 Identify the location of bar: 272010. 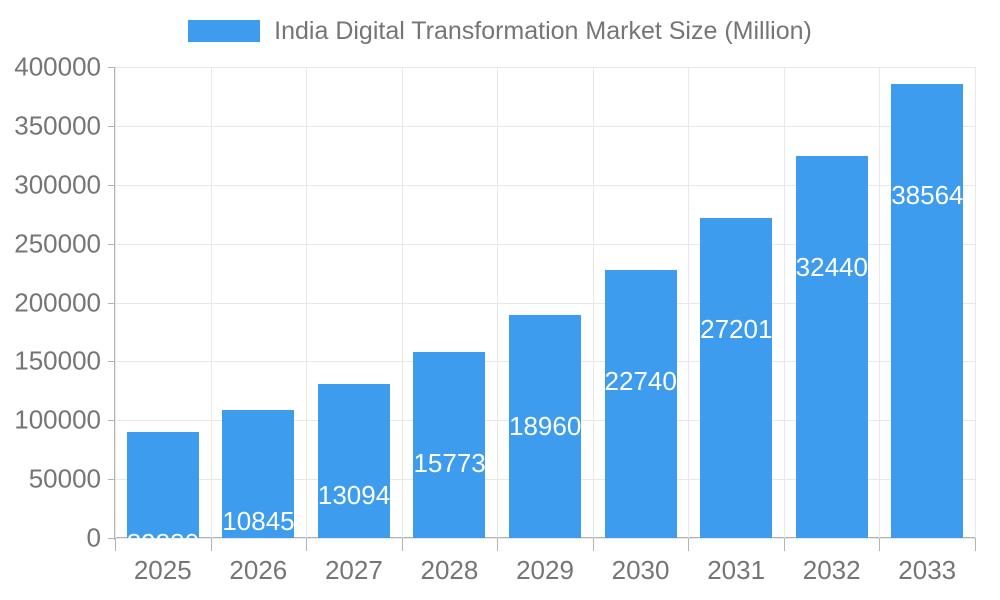
(736, 377).